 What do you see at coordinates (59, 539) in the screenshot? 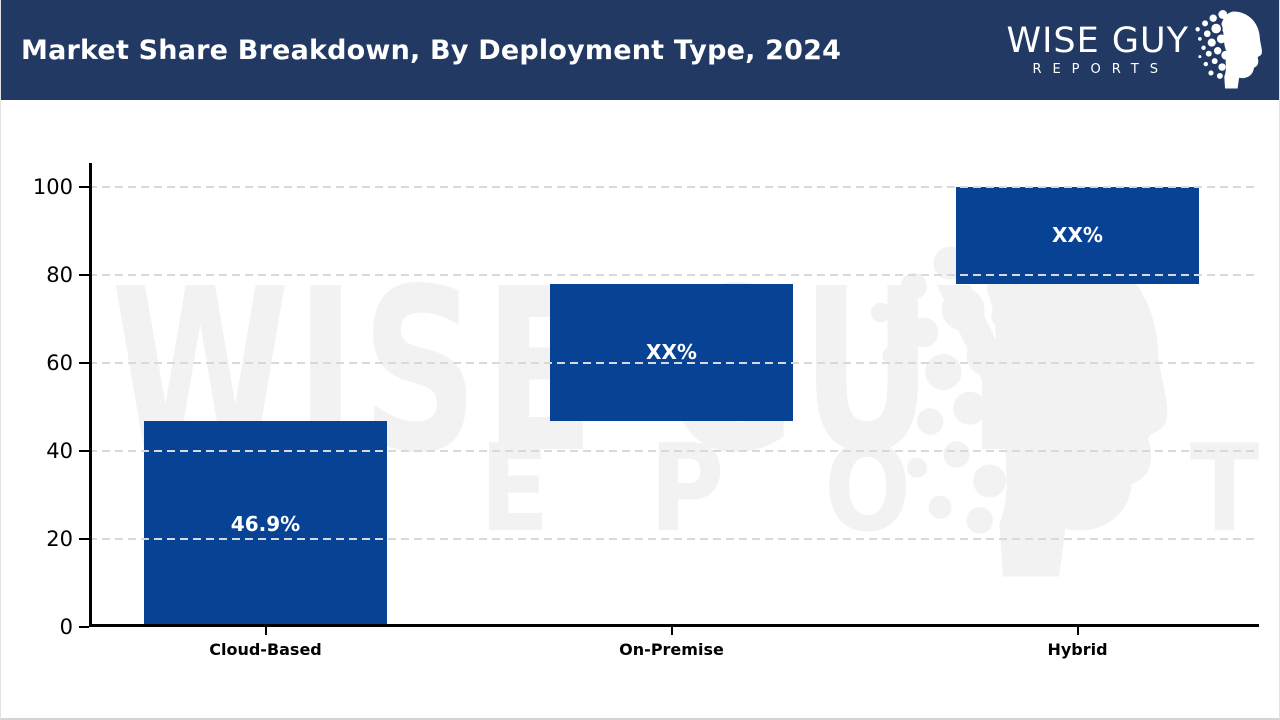
I see `y-tick-label: 20` at bounding box center [59, 539].